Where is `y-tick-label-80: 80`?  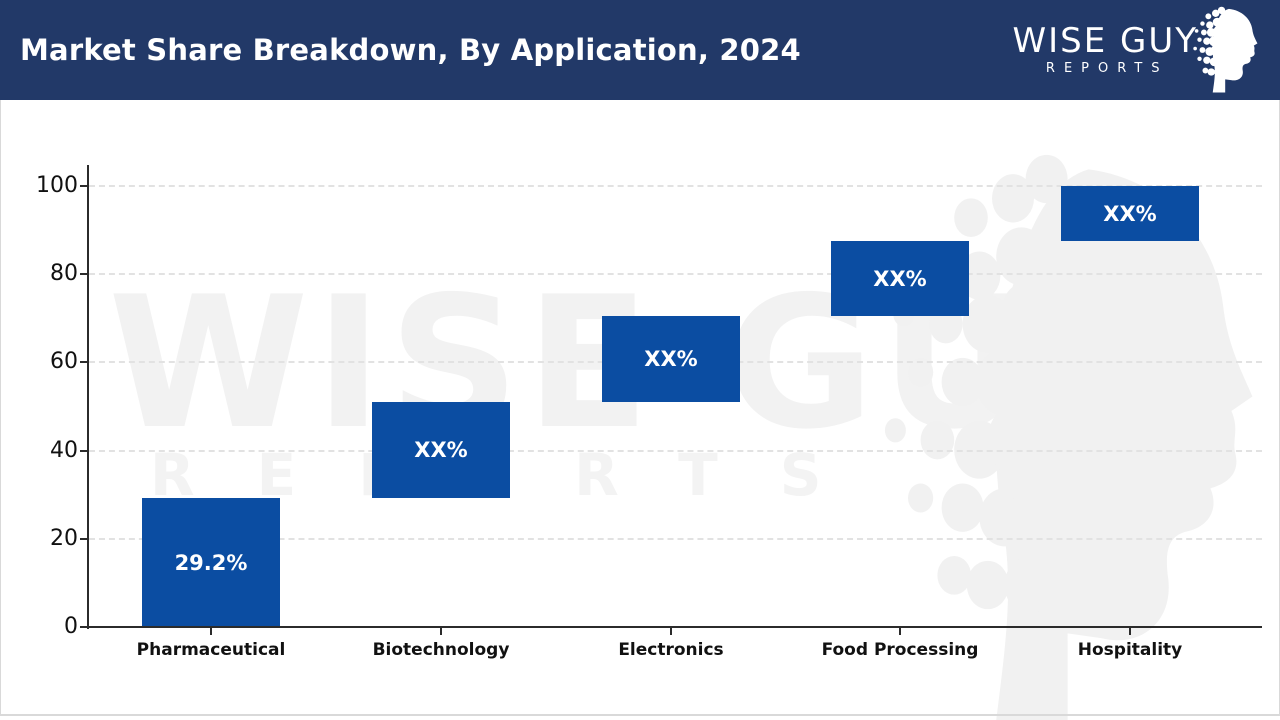
y-tick-label-80: 80 is located at coordinates (64, 274).